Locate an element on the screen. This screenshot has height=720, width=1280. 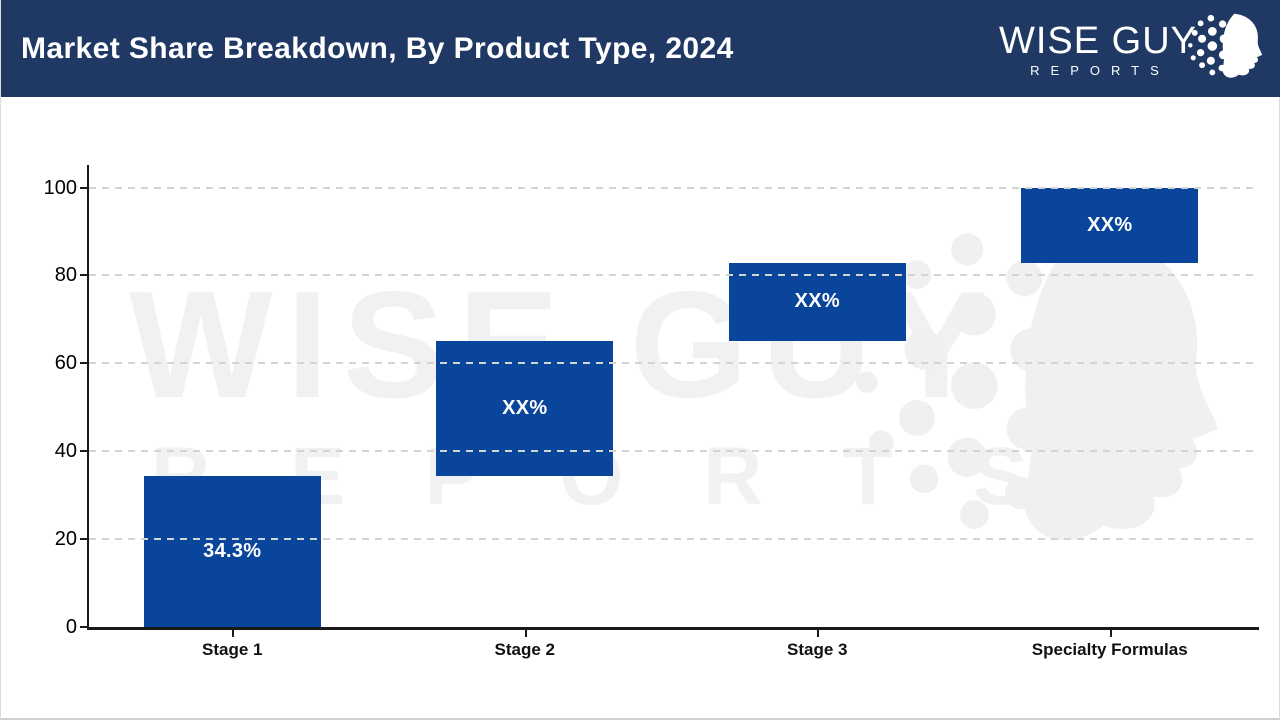
y-tick-label-80: 80 is located at coordinates (65, 275).